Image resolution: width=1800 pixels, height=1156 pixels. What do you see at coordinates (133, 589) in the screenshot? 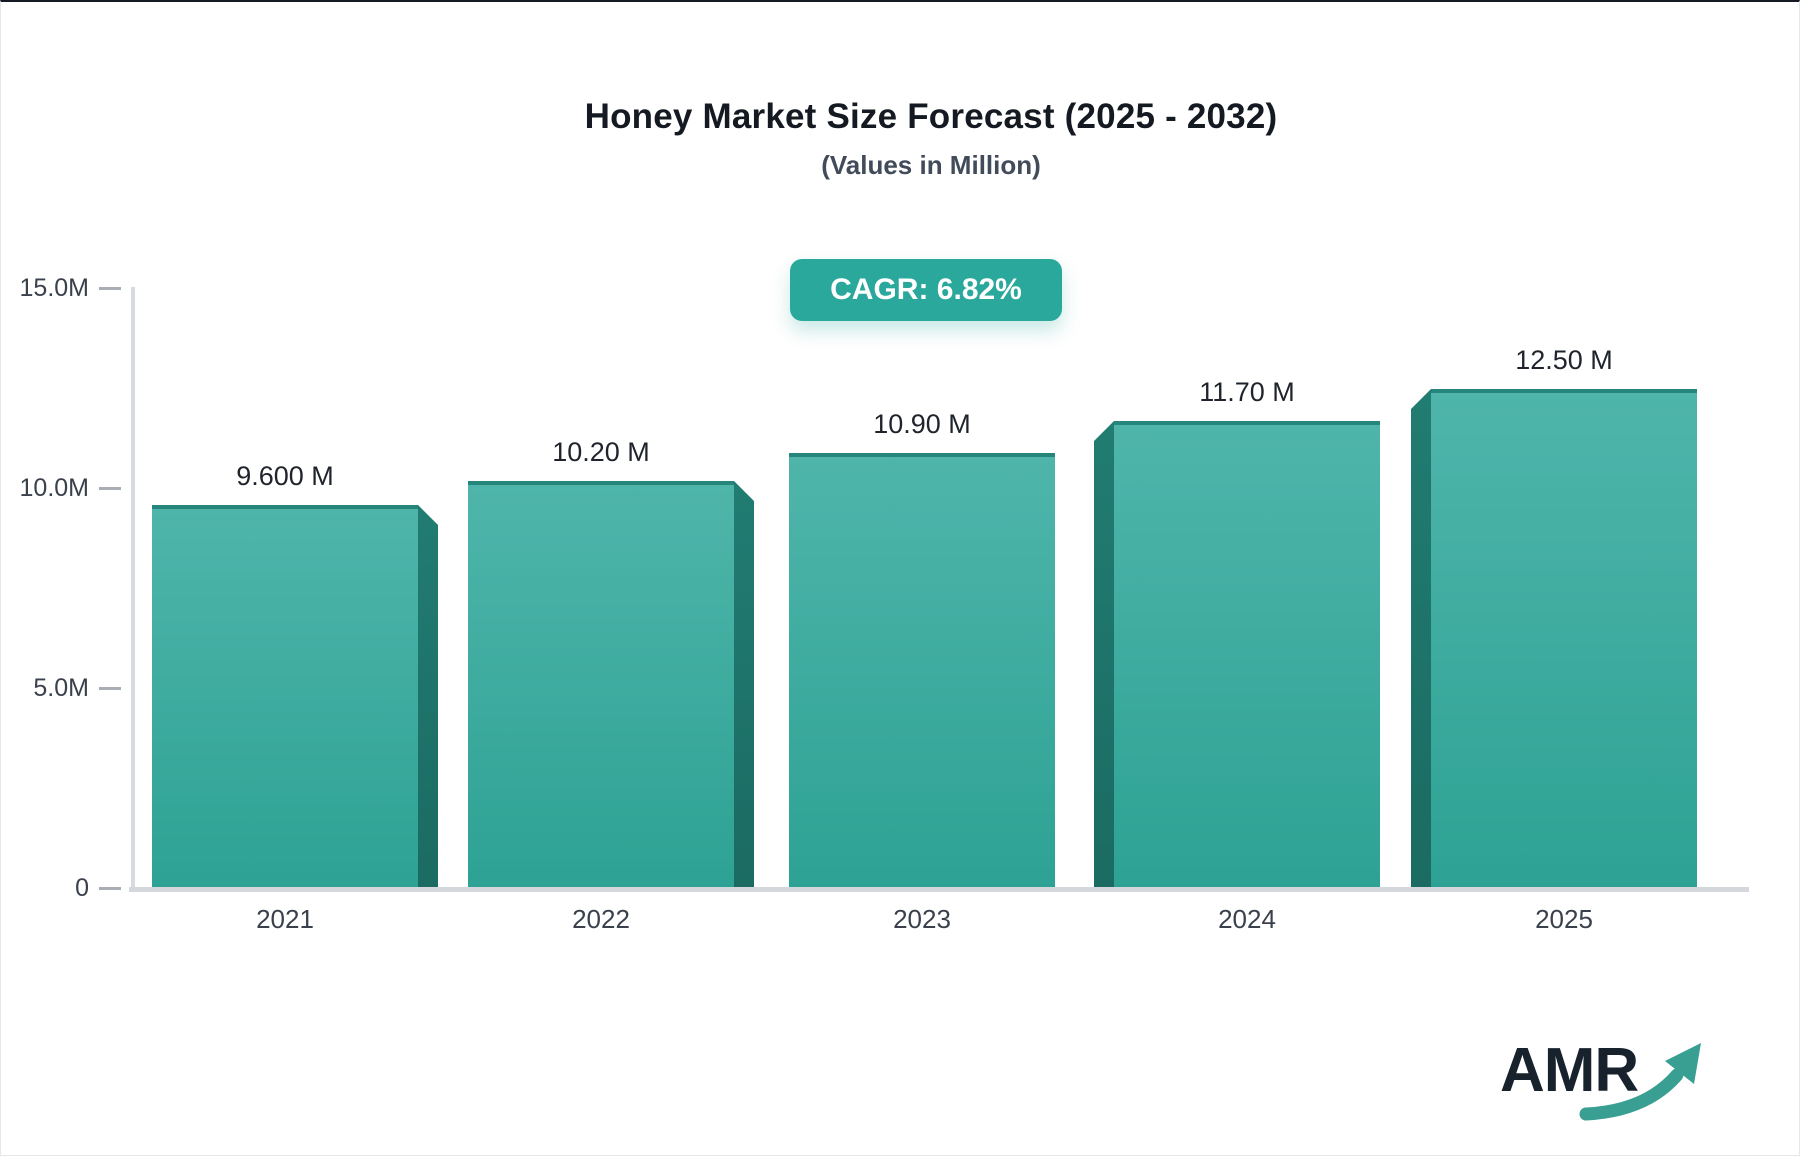
I see `y-axis-line` at bounding box center [133, 589].